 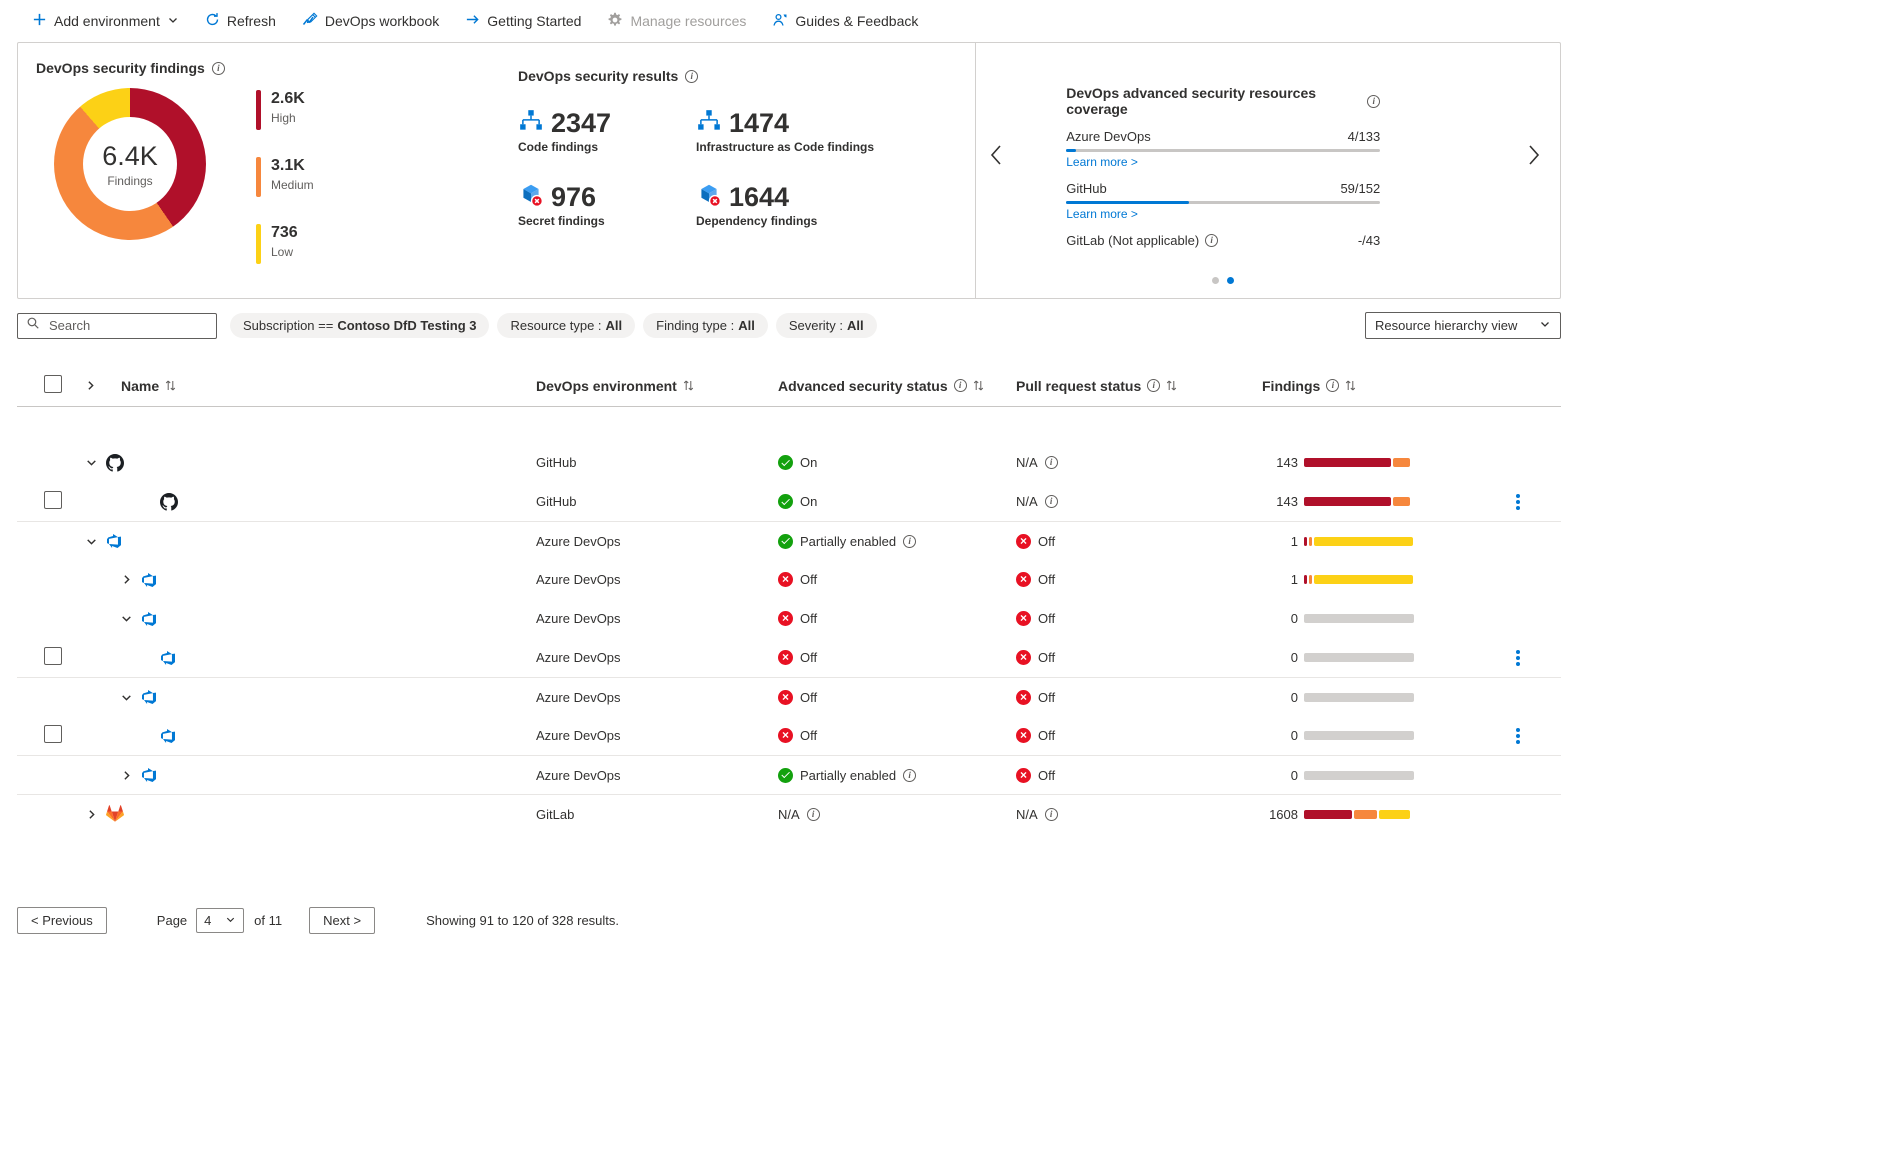 I want to click on dependency-findings-label: Dependency findings, so click(x=757, y=221).